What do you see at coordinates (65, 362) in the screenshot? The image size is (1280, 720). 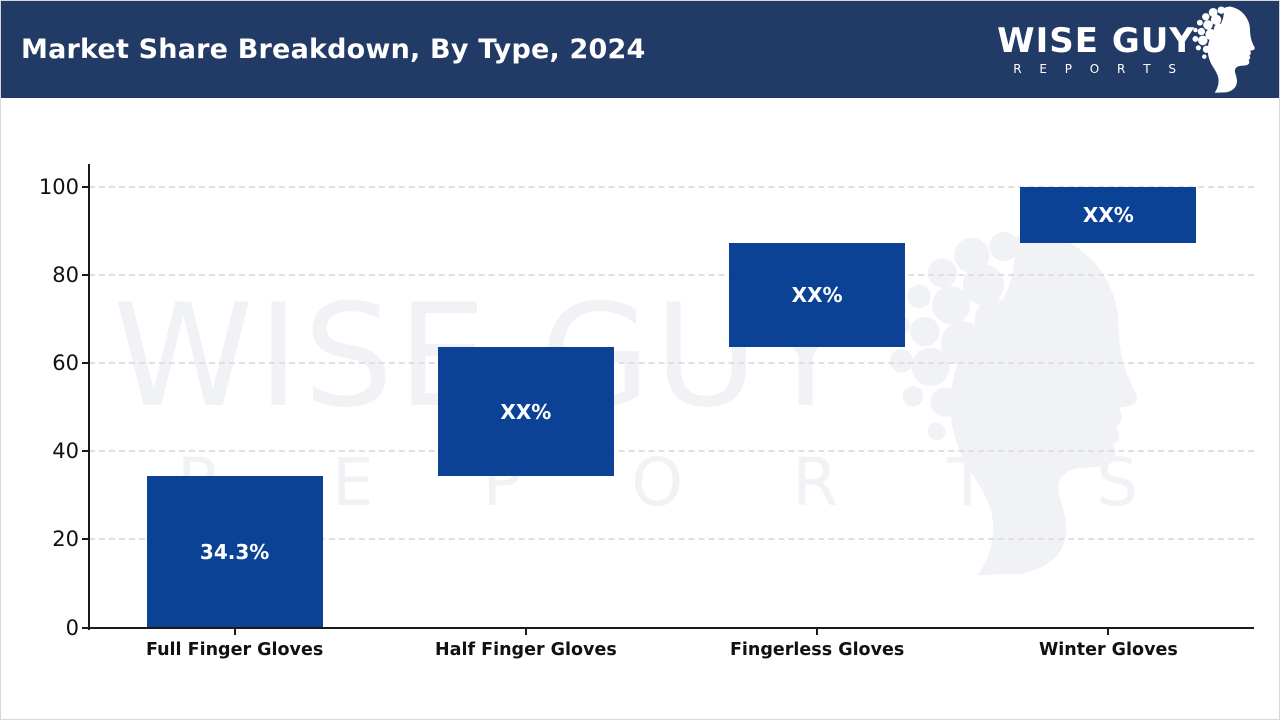 I see `y-tick-label: 60` at bounding box center [65, 362].